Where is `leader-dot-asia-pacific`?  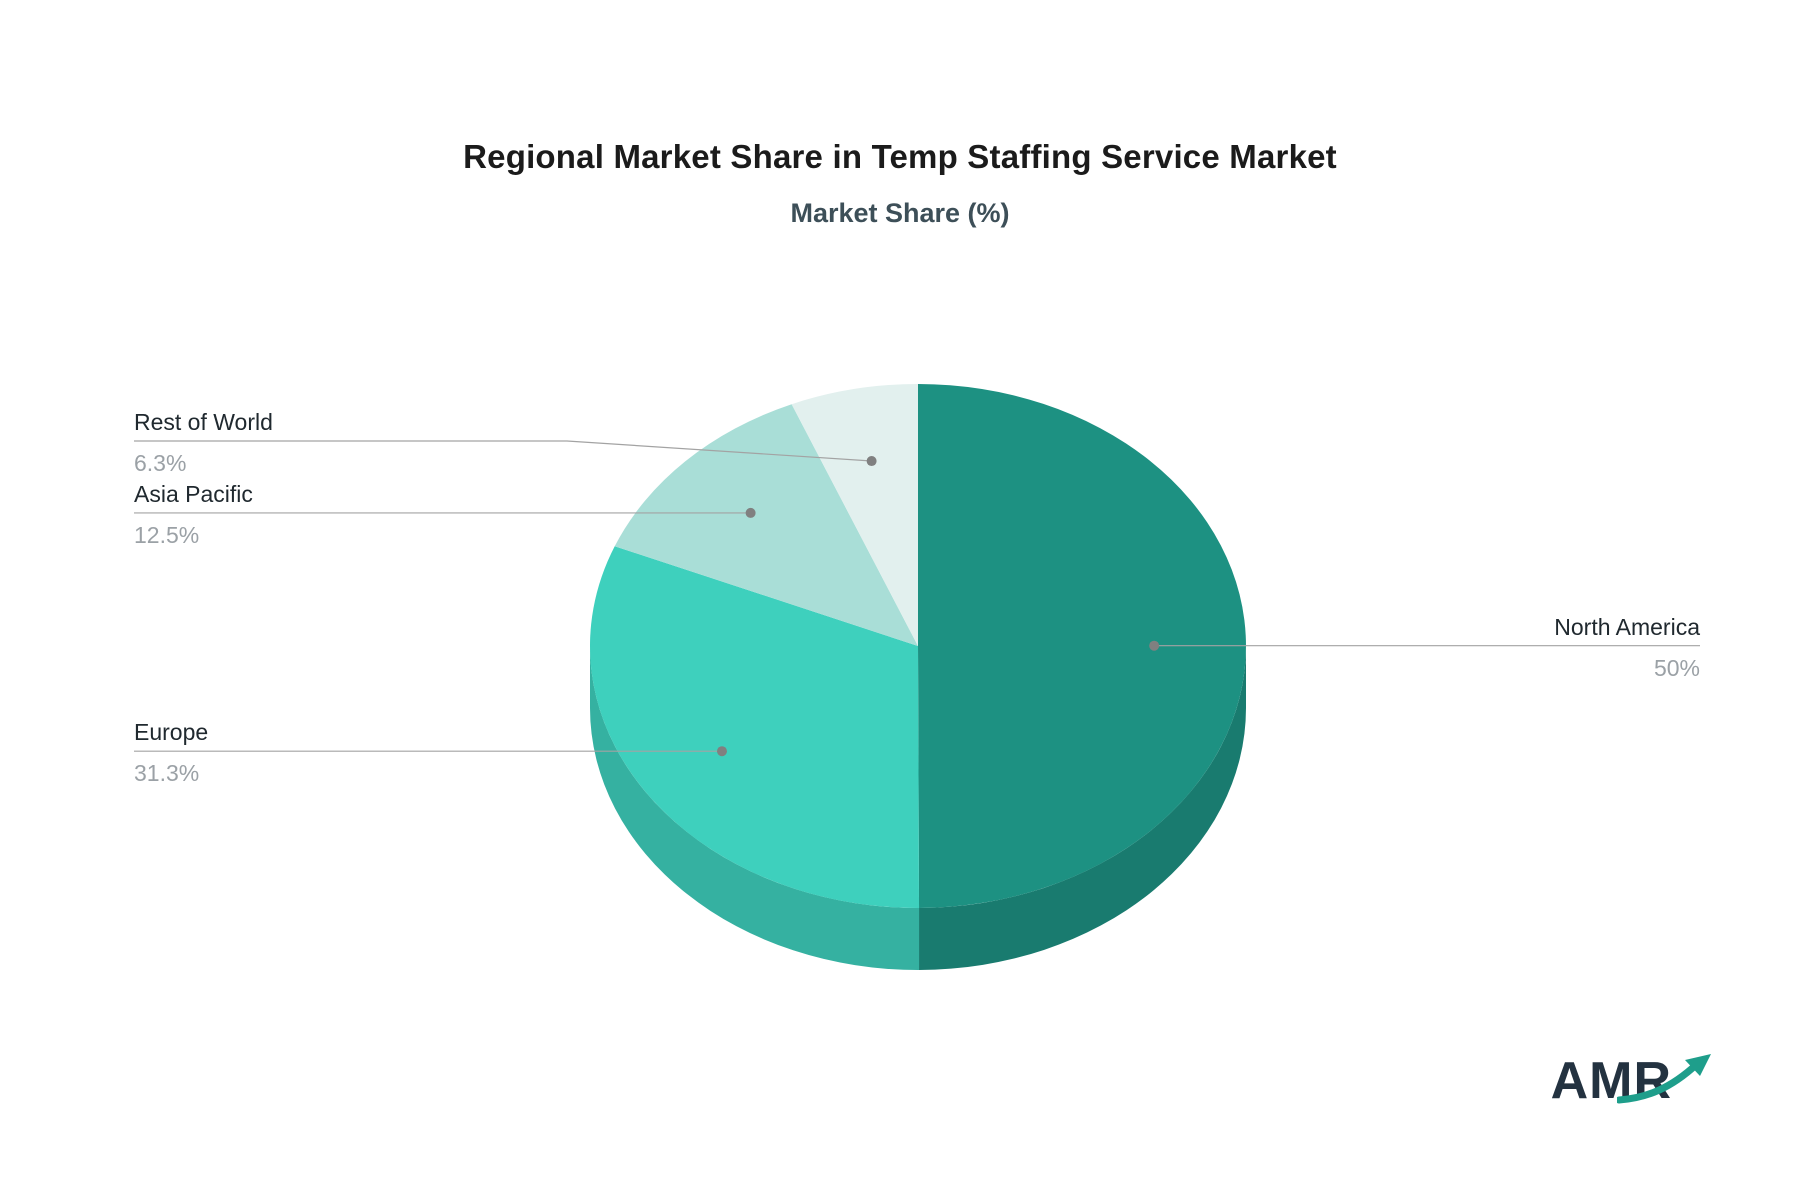
leader-dot-asia-pacific is located at coordinates (750, 512).